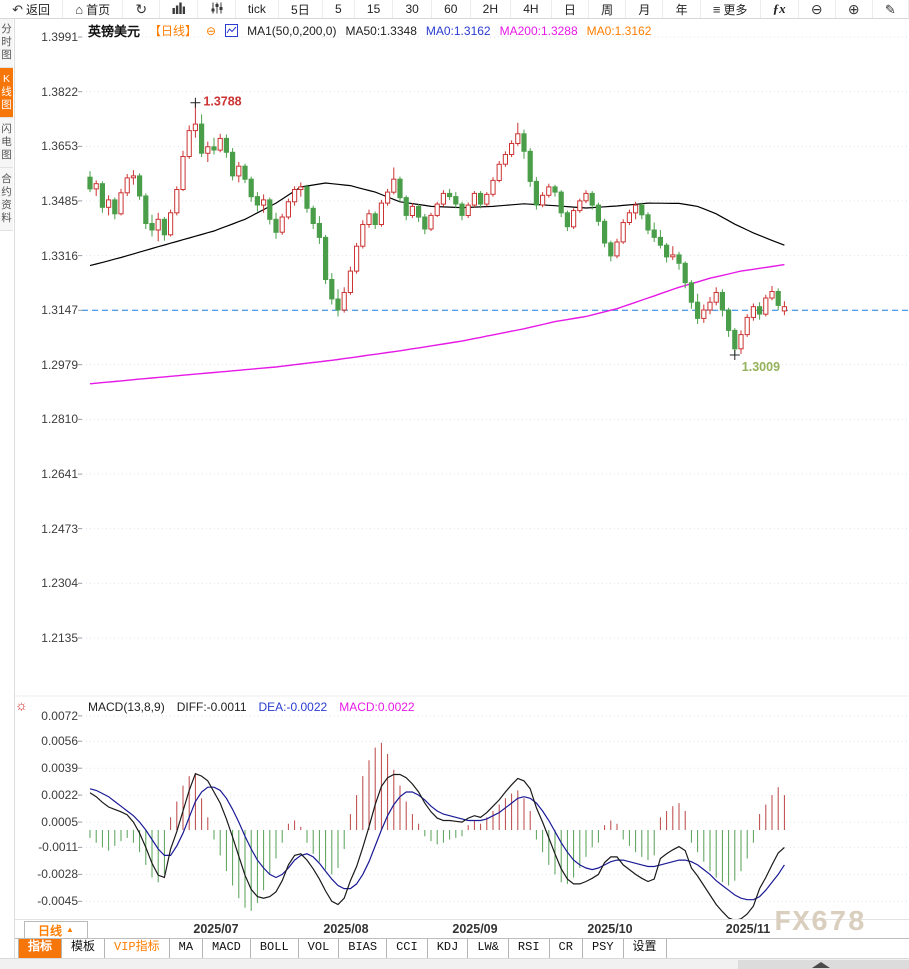  I want to click on scrollbar-arrow-icon, so click(821, 965).